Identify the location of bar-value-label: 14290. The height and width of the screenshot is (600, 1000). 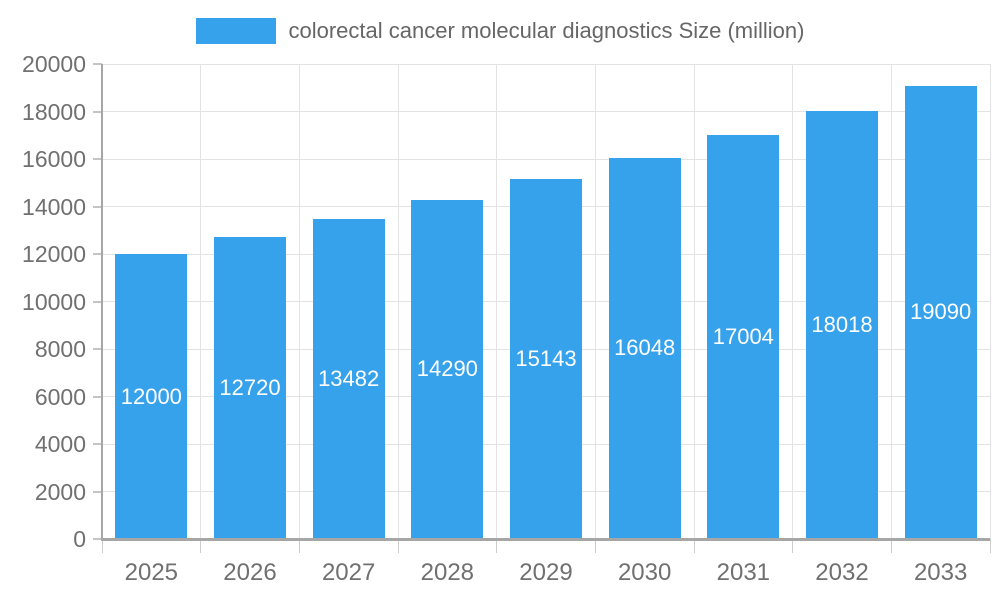
(447, 369).